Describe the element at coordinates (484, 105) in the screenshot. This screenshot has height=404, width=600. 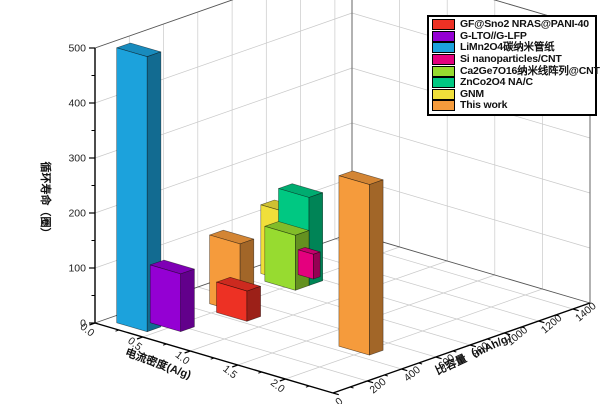
I see `legend-label: This work` at that location.